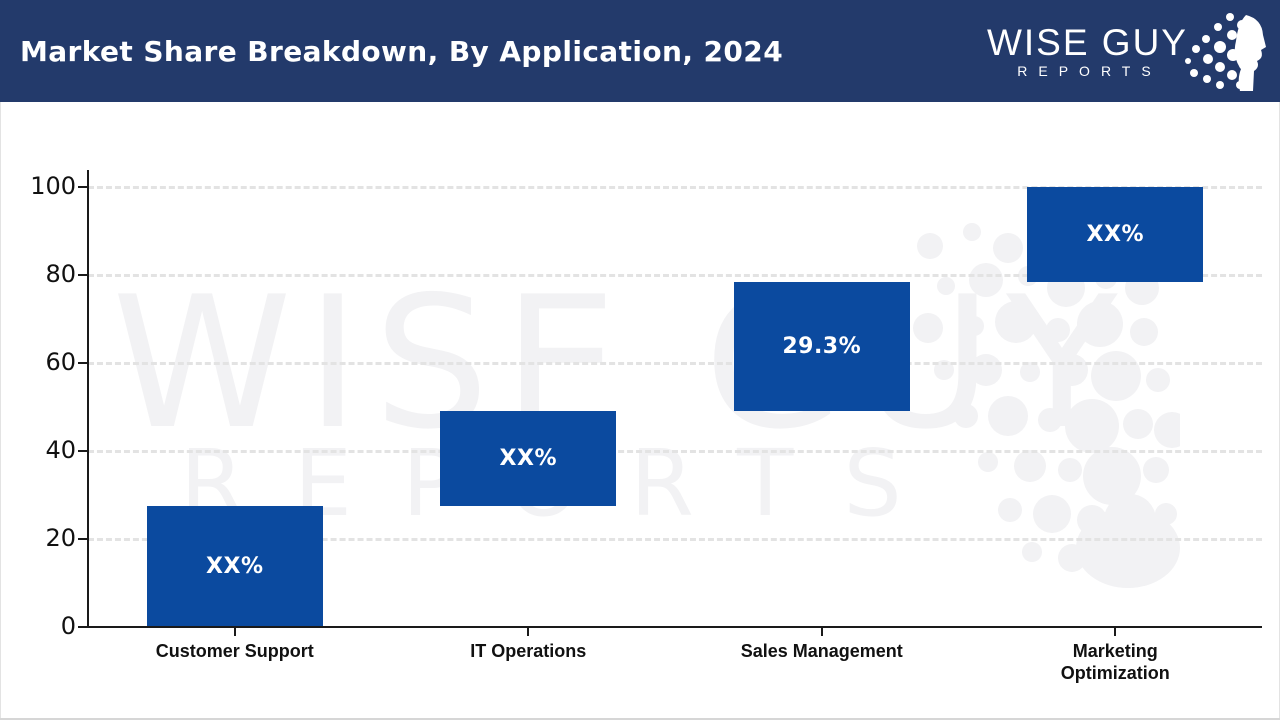 The height and width of the screenshot is (720, 1280). I want to click on y-axis-tick-label: 40, so click(60, 450).